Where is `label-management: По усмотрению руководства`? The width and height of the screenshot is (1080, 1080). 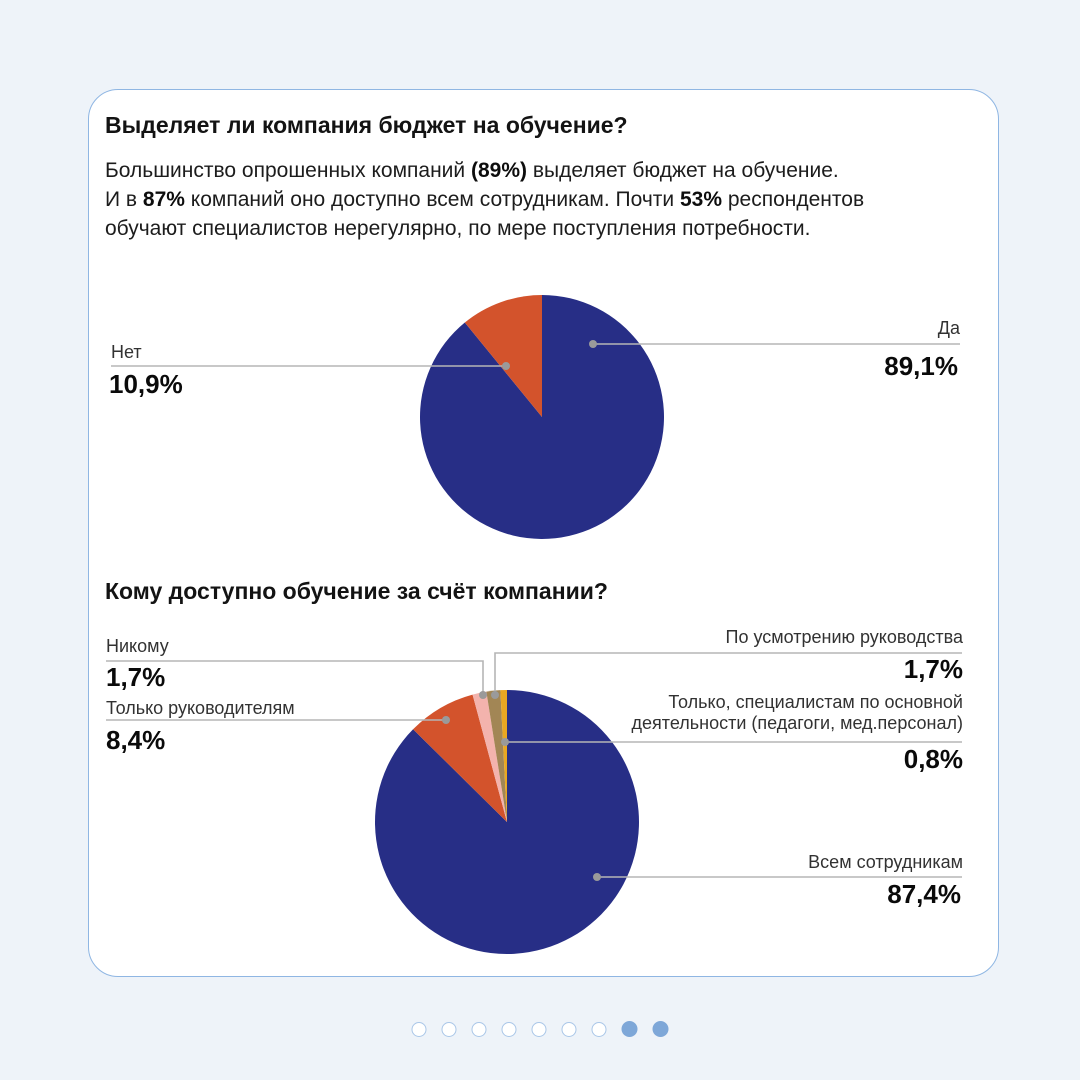 label-management: По усмотрению руководства is located at coordinates (844, 637).